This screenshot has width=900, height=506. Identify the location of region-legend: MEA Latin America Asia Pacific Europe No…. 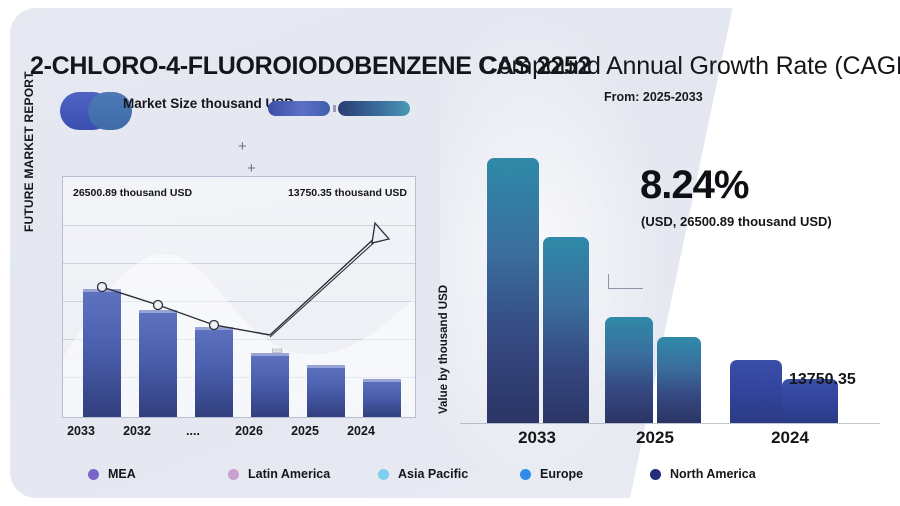
(440, 477).